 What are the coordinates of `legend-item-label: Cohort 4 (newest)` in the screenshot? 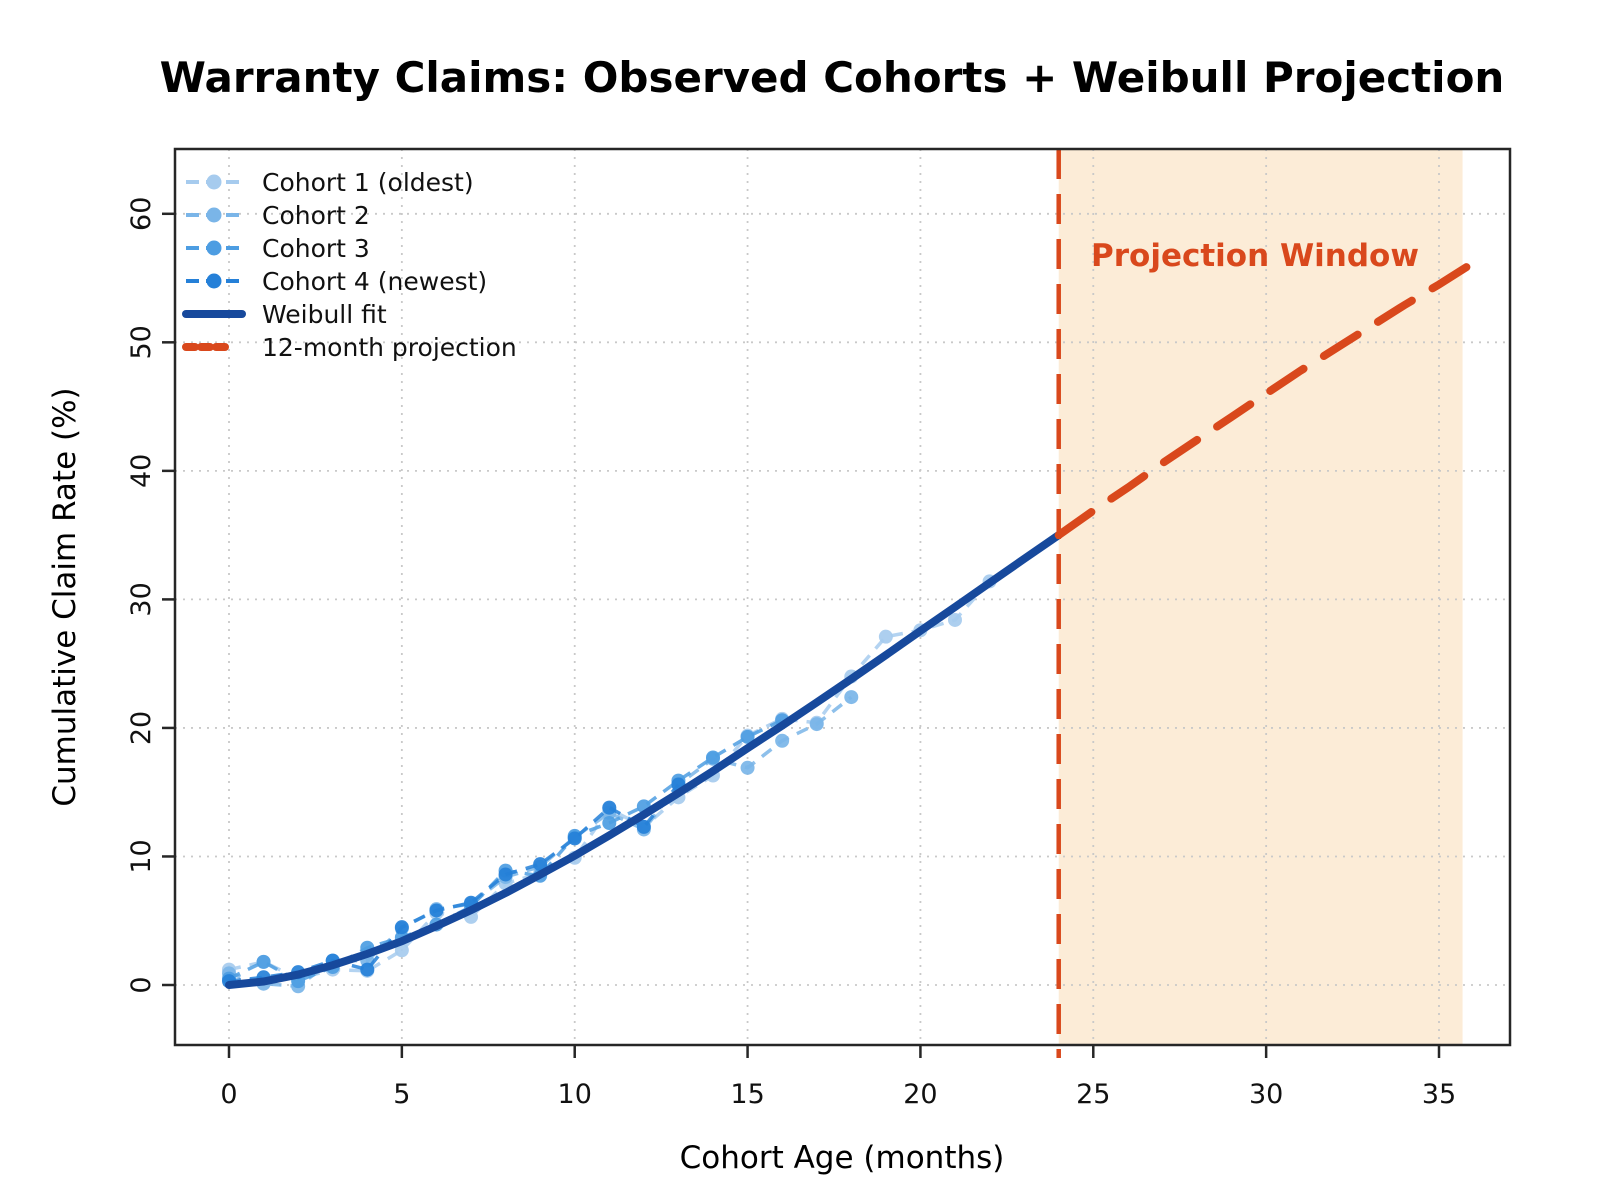 It's located at (374, 281).